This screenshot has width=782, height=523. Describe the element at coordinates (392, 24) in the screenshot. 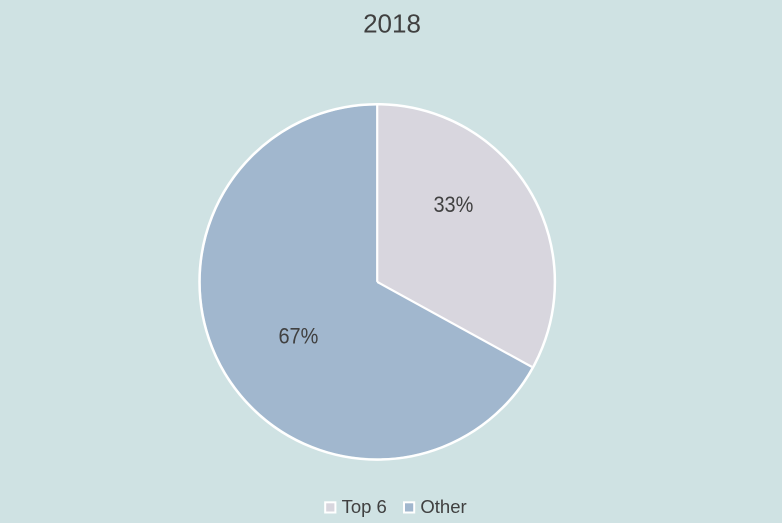

I see `svg-text: 2018` at that location.